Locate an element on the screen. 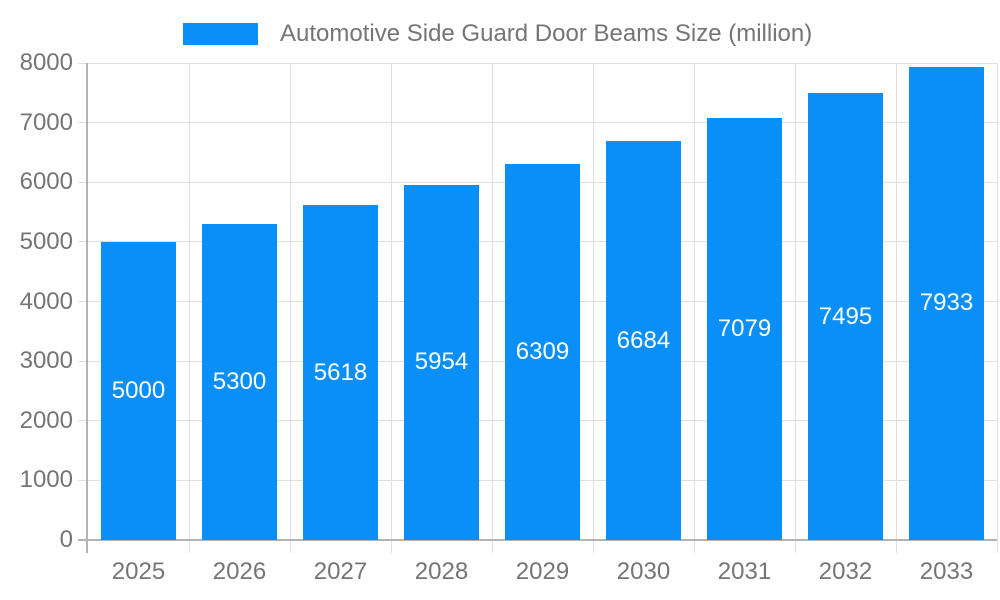  bar: 5000 is located at coordinates (138, 390).